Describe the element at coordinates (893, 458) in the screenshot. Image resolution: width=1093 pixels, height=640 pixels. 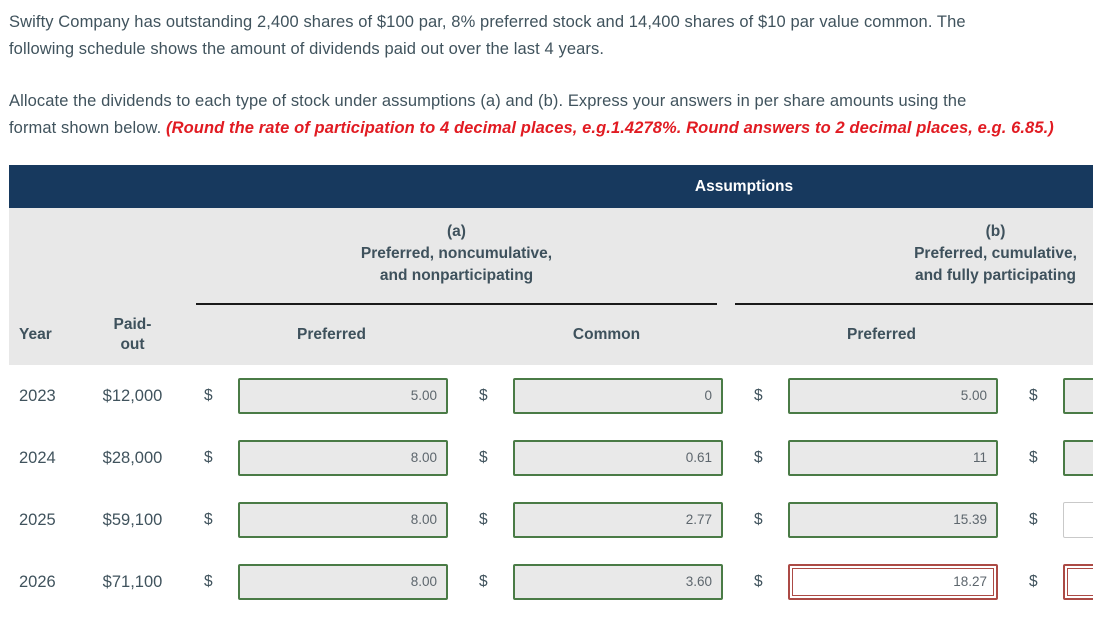
I see `b-preferred-input-2024: 11` at that location.